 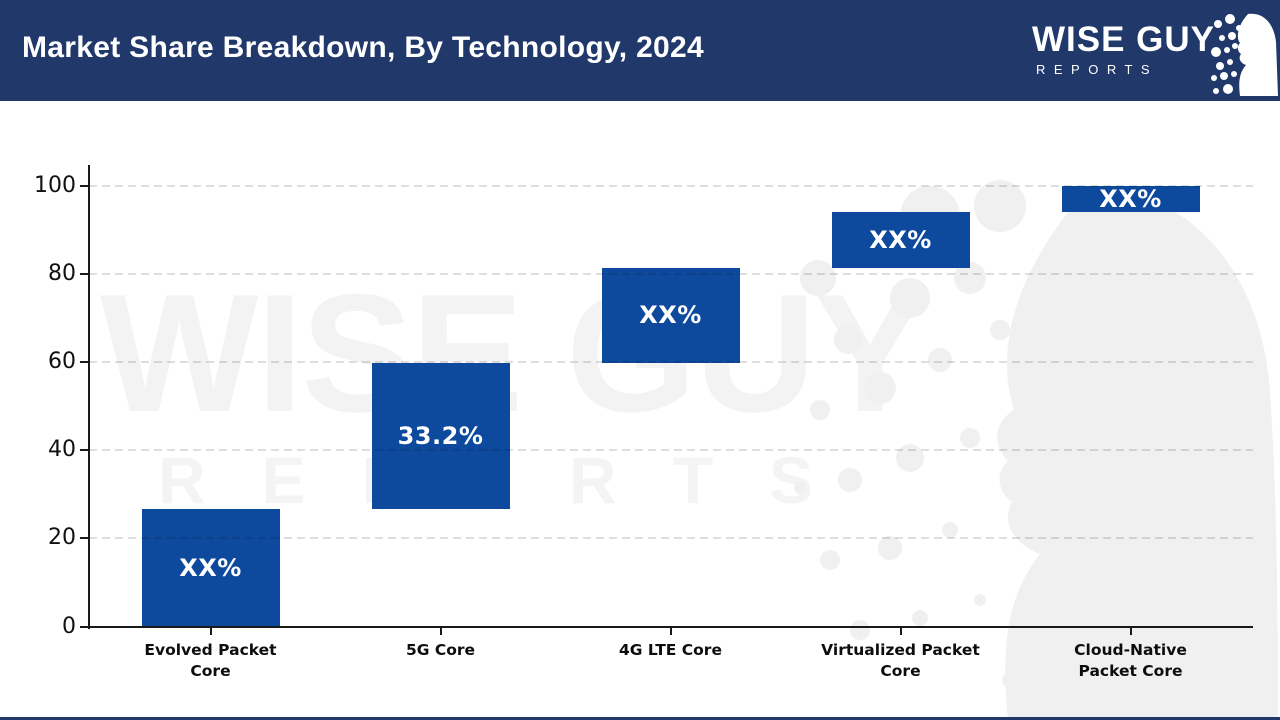 What do you see at coordinates (1124, 39) in the screenshot?
I see `brand-logo-wordmark: WISE GUY` at bounding box center [1124, 39].